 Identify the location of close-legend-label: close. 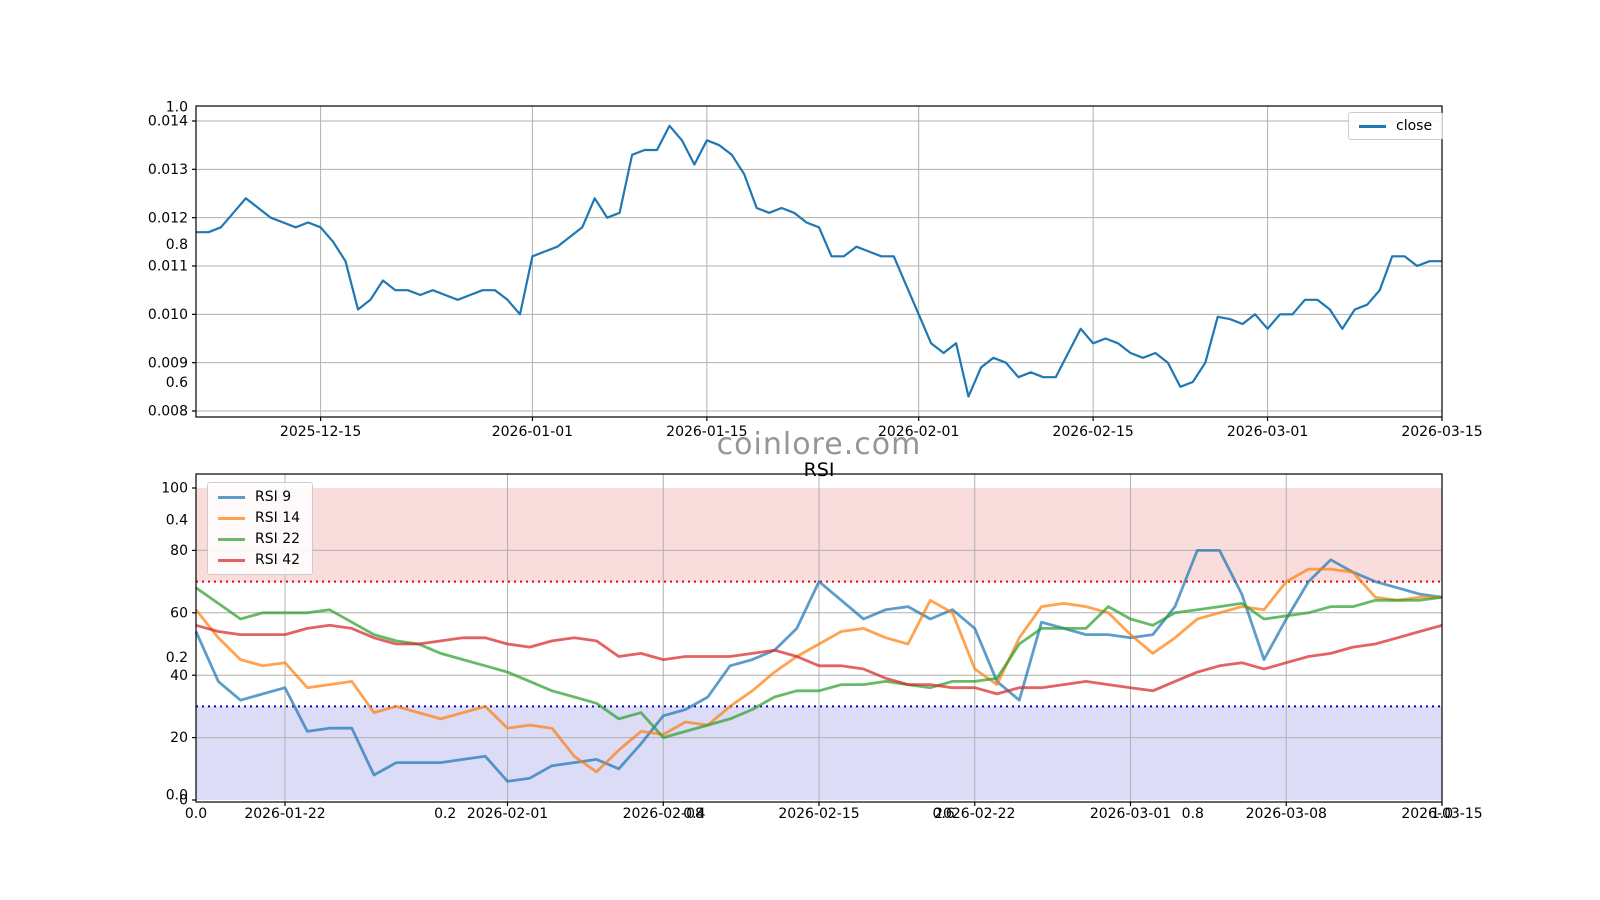
(1414, 126).